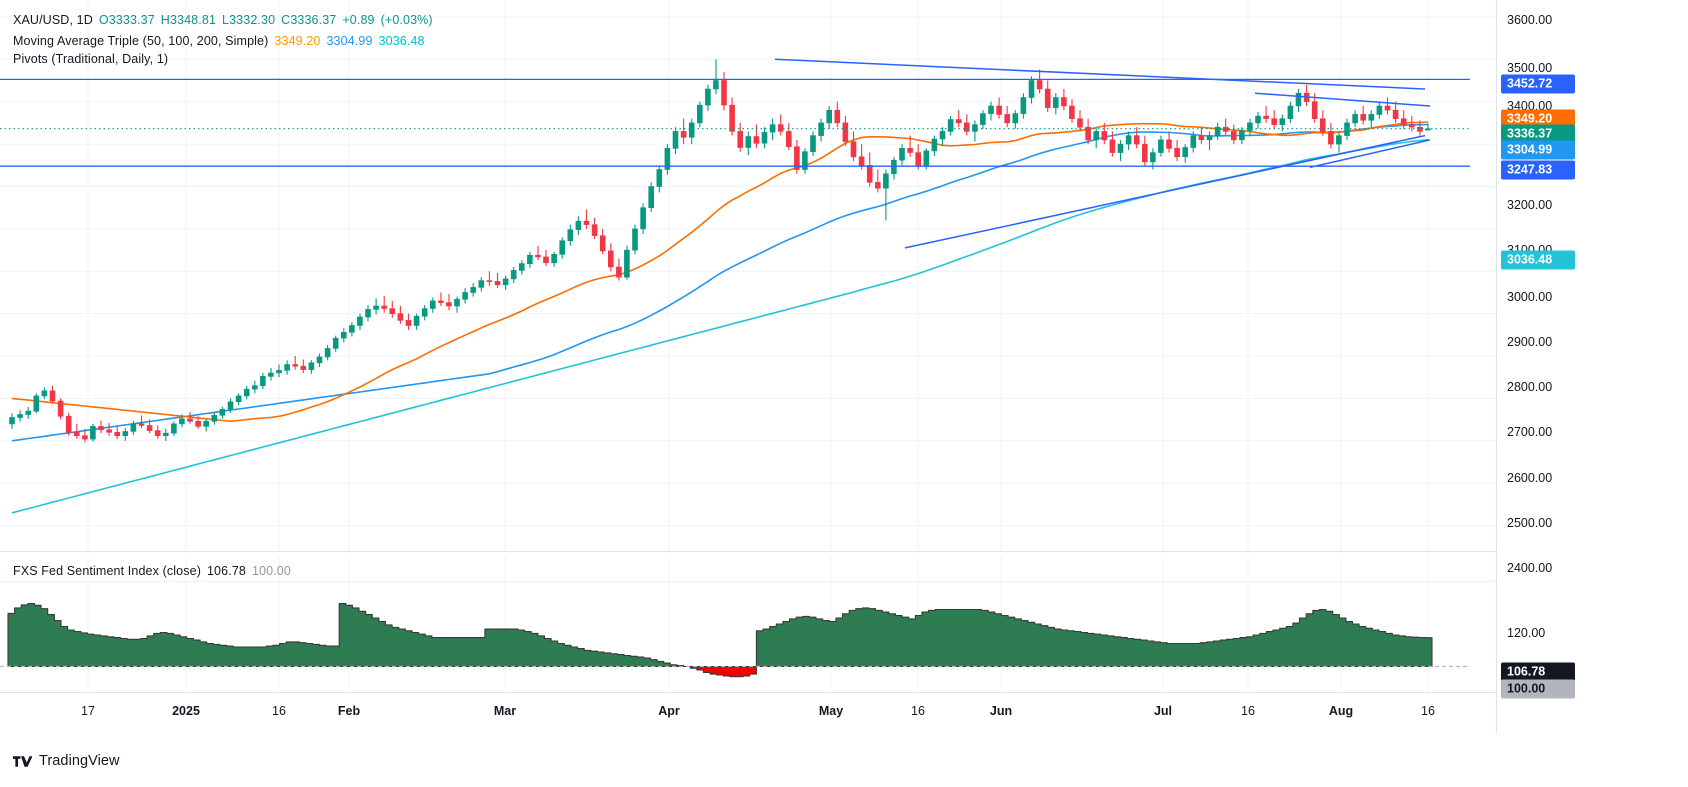 Image resolution: width=1688 pixels, height=787 pixels. Describe the element at coordinates (1530, 68) in the screenshot. I see `price-axis-tick: 3500.00` at that location.